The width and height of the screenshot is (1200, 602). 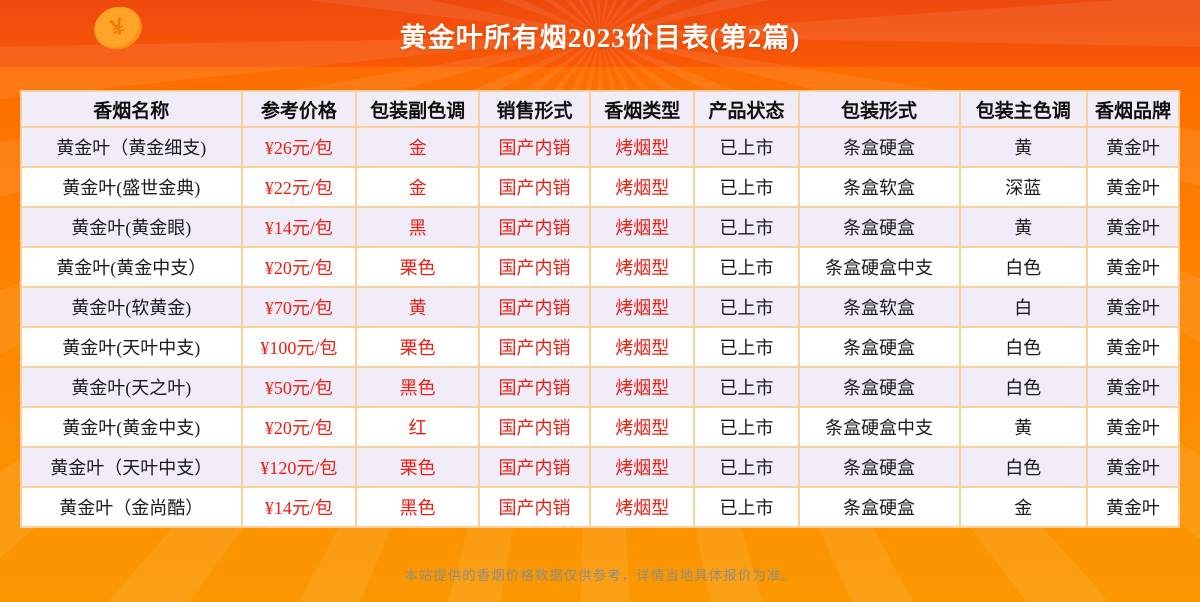 I want to click on cell-price: ¥22元/包, so click(x=299, y=187).